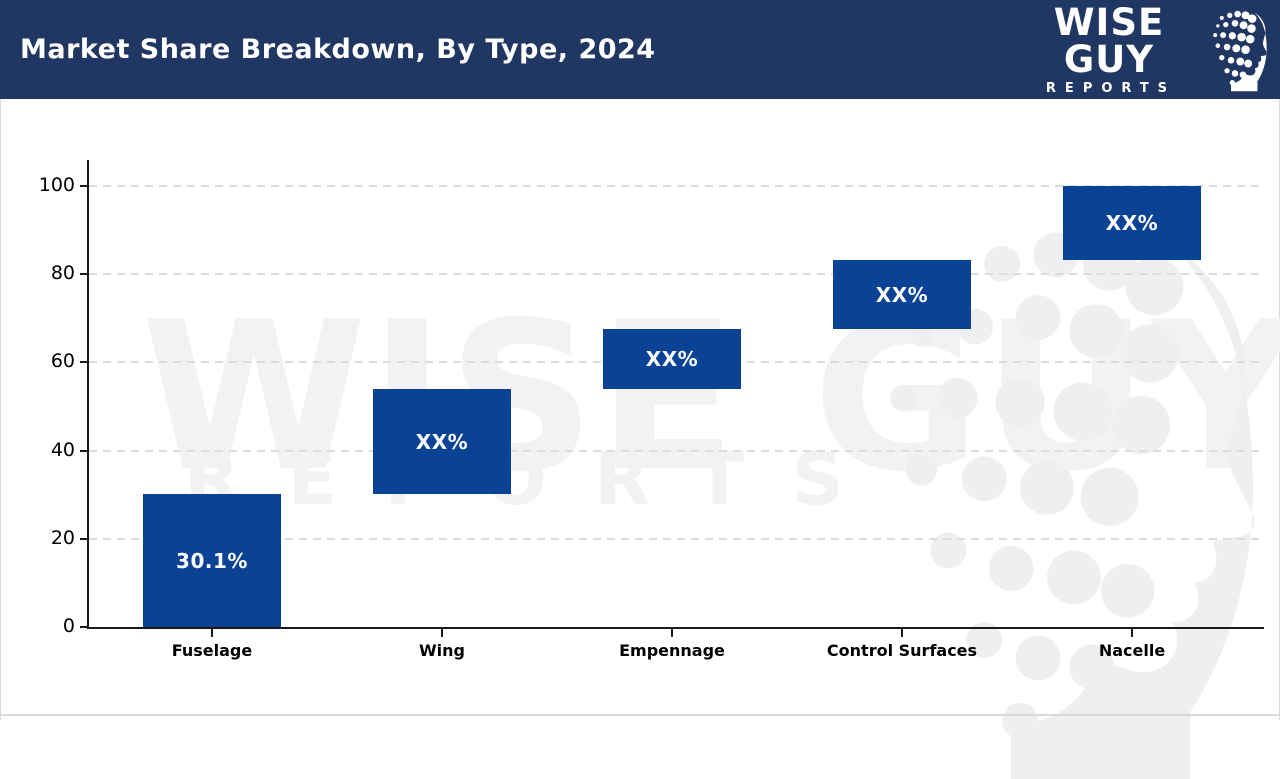 The width and height of the screenshot is (1280, 779). Describe the element at coordinates (338, 49) in the screenshot. I see `page-title: Market Share Breakdown, By Type, 2024` at that location.